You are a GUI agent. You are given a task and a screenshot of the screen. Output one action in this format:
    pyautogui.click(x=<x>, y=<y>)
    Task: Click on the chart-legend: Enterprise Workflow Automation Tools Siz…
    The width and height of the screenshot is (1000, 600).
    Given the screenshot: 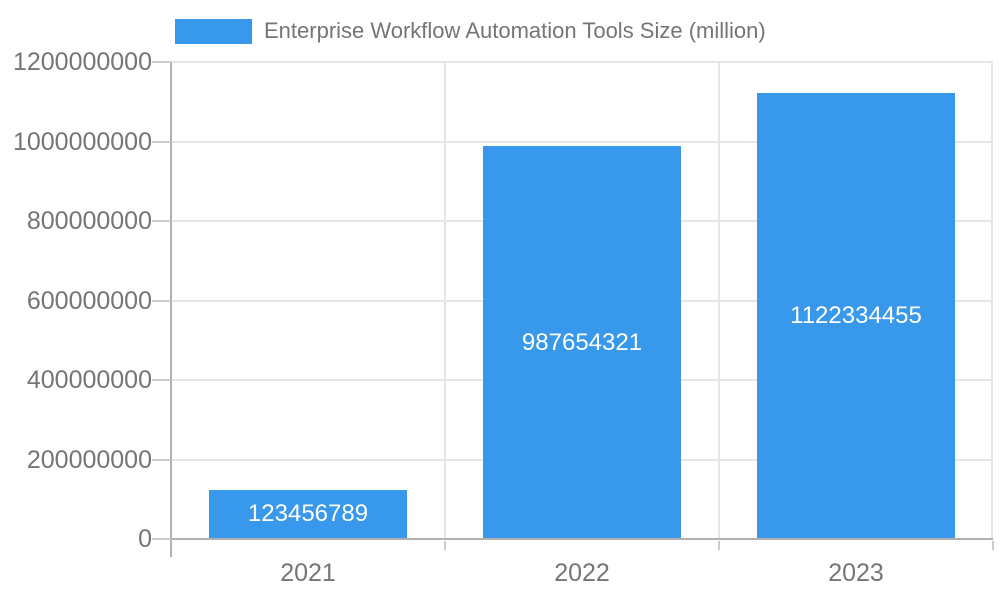 What is the action you would take?
    pyautogui.click(x=500, y=27)
    